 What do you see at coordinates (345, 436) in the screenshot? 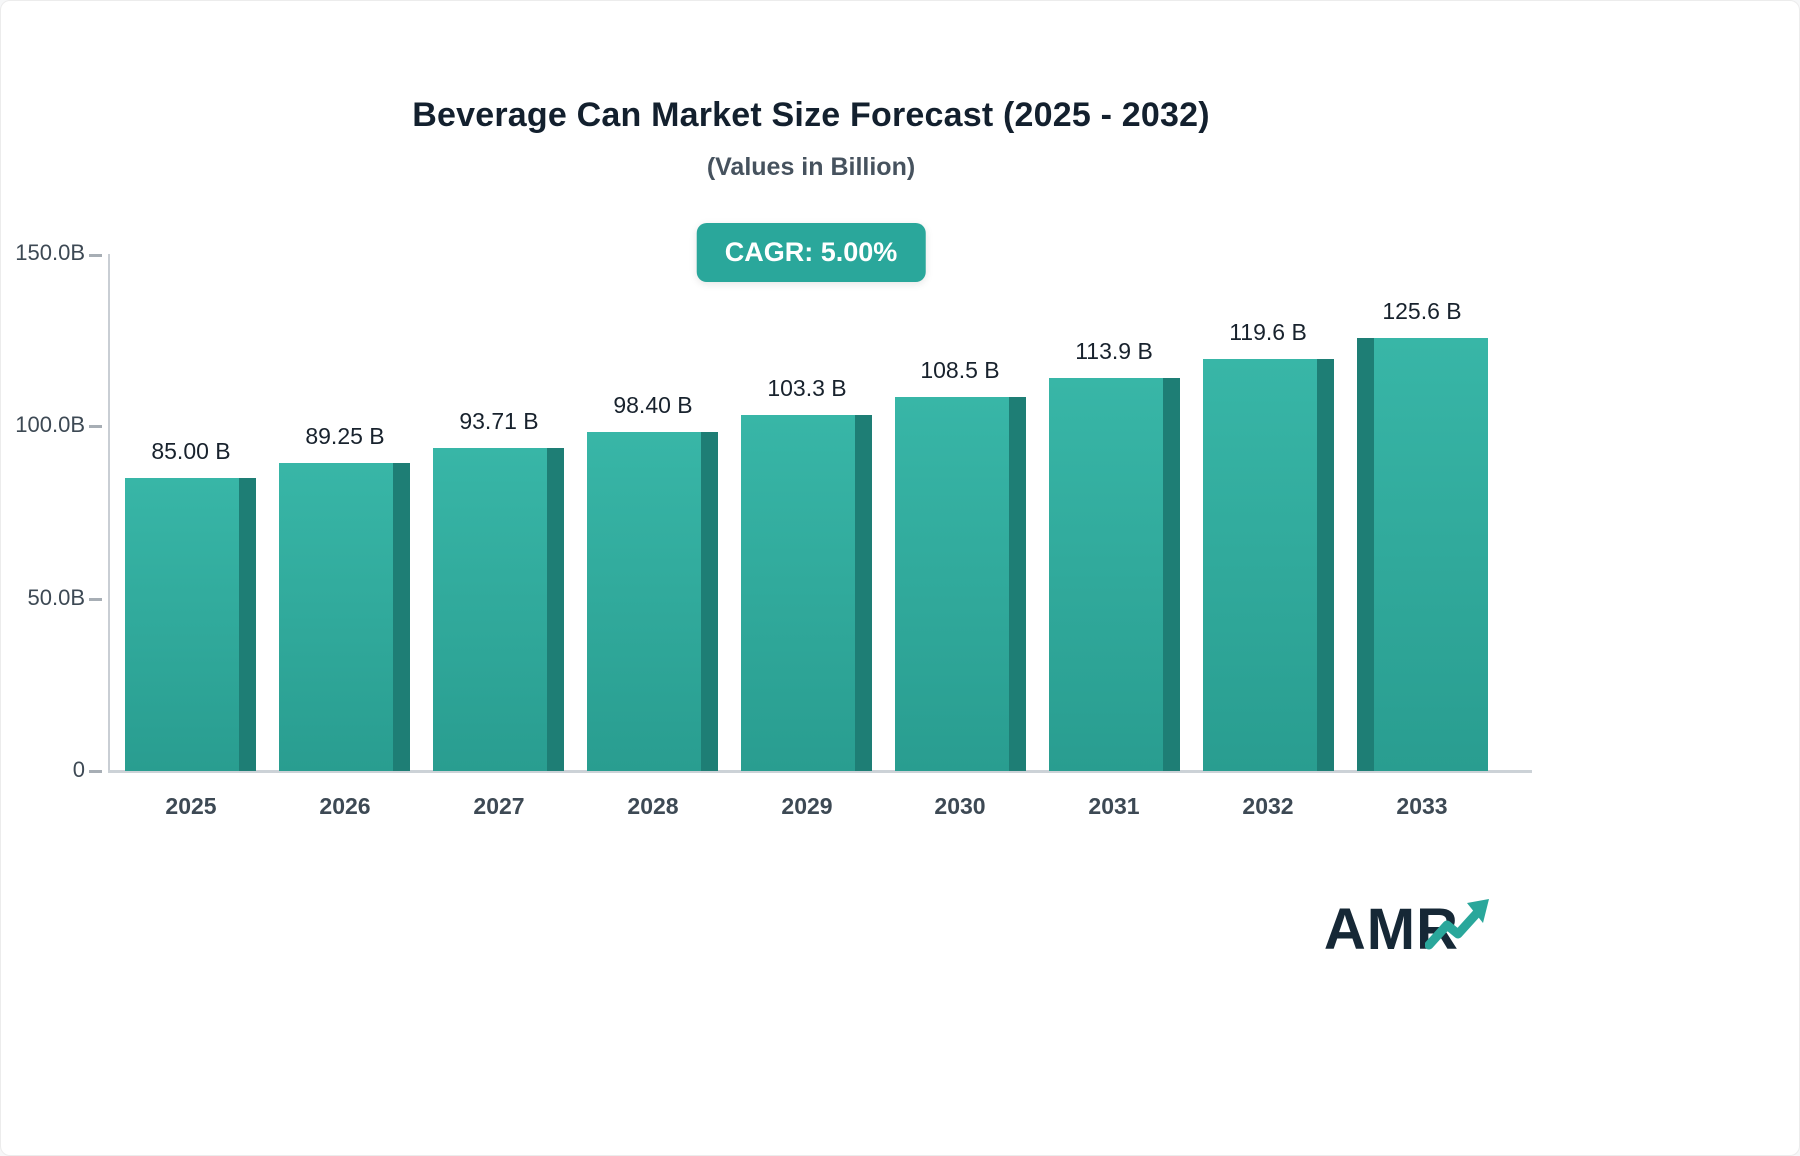
I see `bar-value-label: 89.25 B` at bounding box center [345, 436].